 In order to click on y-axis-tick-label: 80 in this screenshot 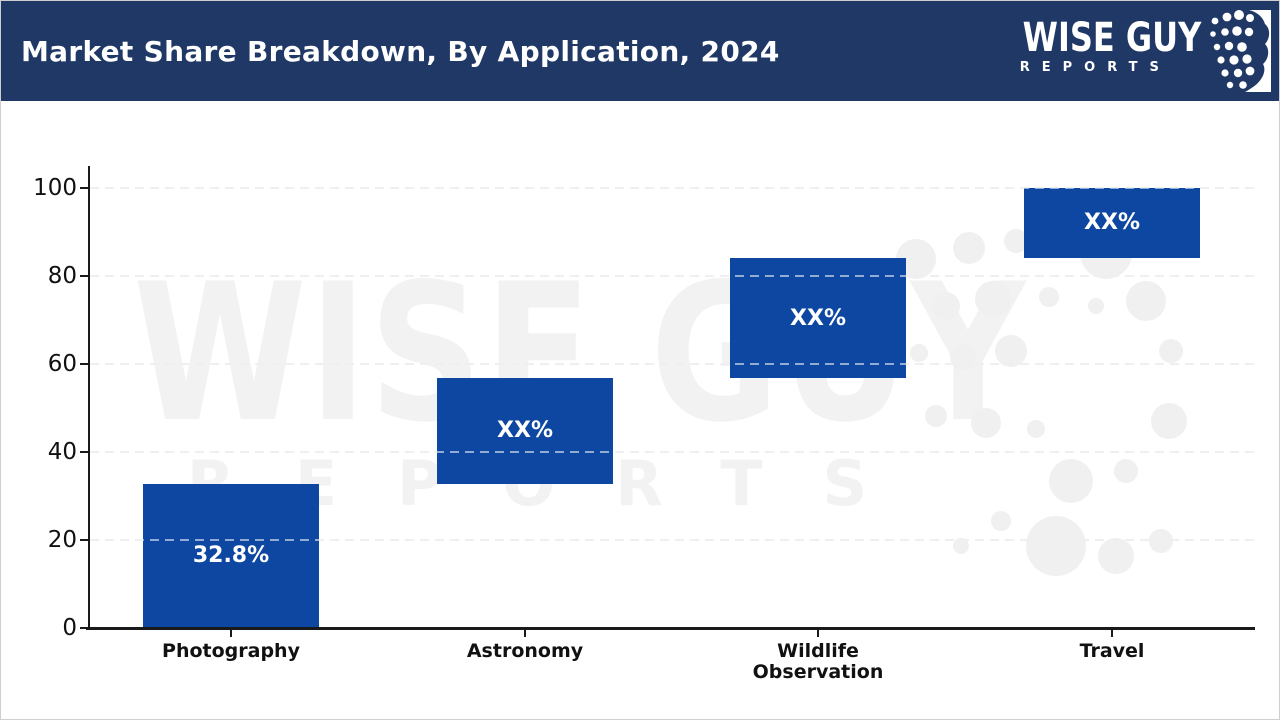, I will do `click(62, 276)`.